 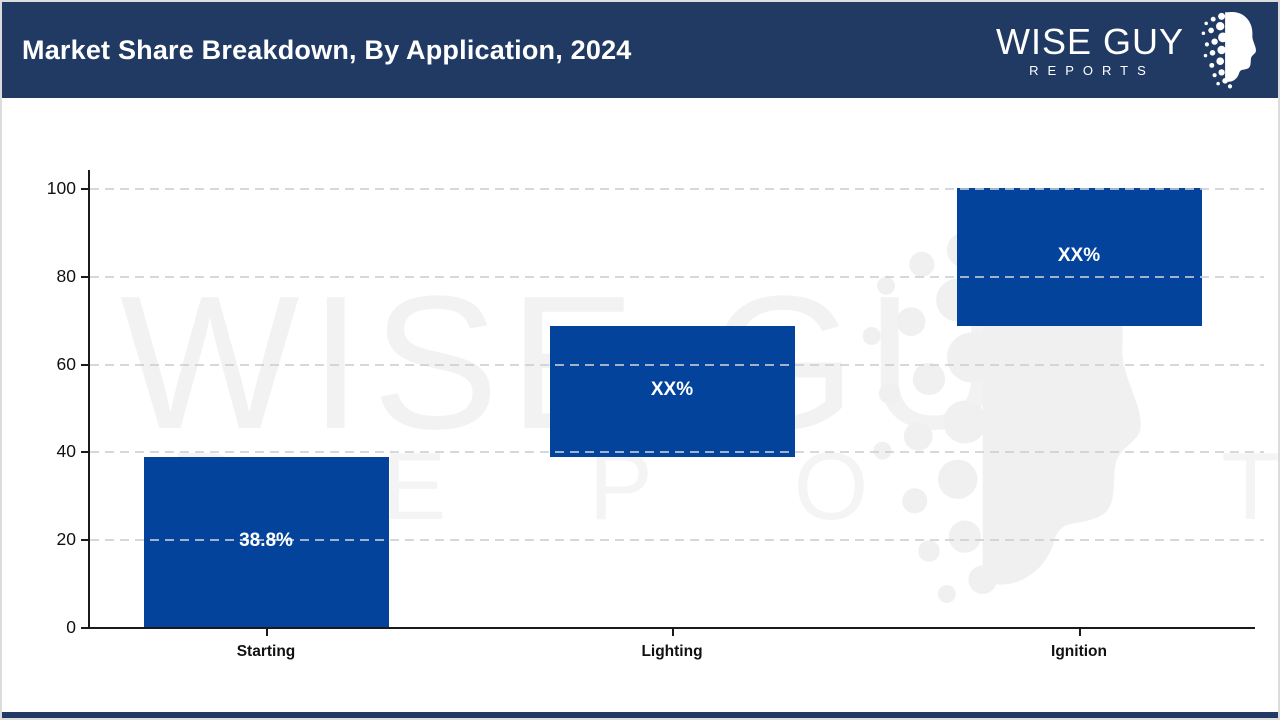 I want to click on logo-name-text: WISE GUY, so click(x=1089, y=41).